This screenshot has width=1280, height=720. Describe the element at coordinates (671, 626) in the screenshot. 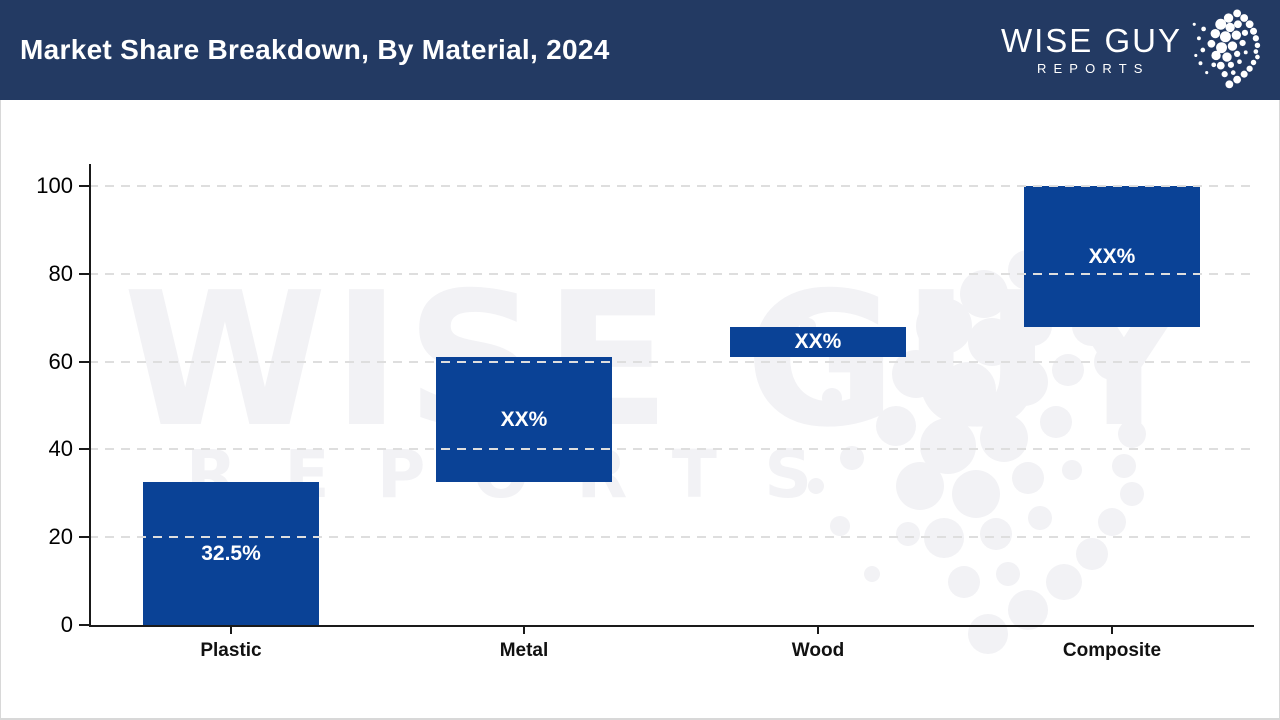

I see `x-axis-line` at that location.